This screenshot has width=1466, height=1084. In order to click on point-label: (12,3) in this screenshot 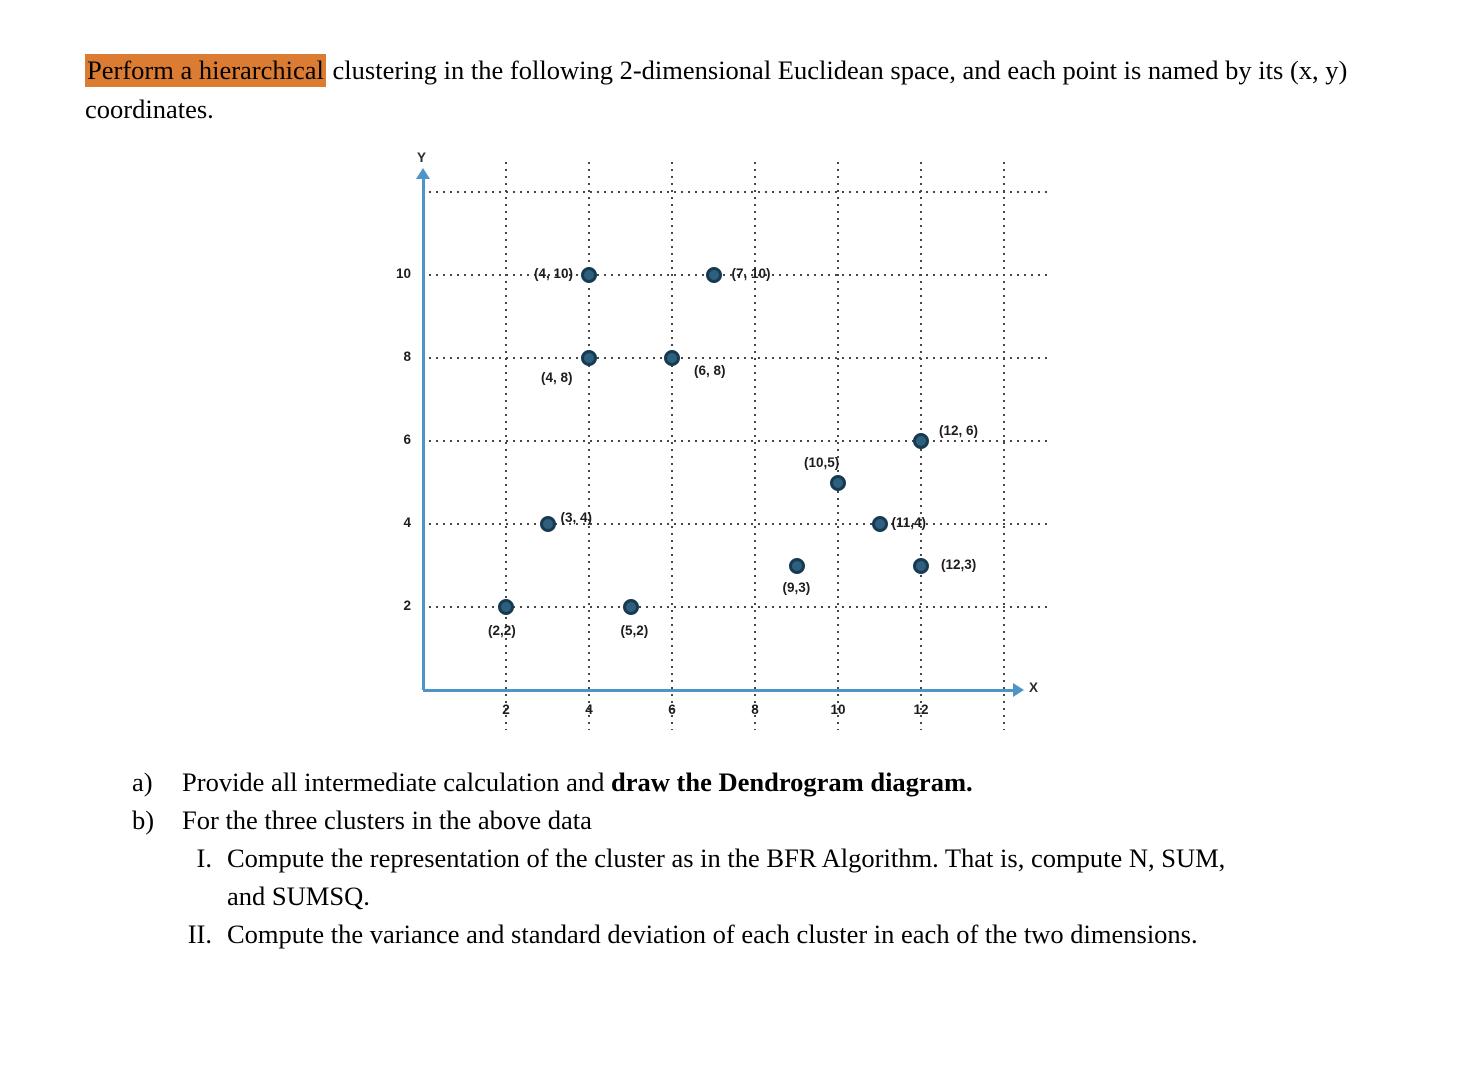, I will do `click(959, 564)`.